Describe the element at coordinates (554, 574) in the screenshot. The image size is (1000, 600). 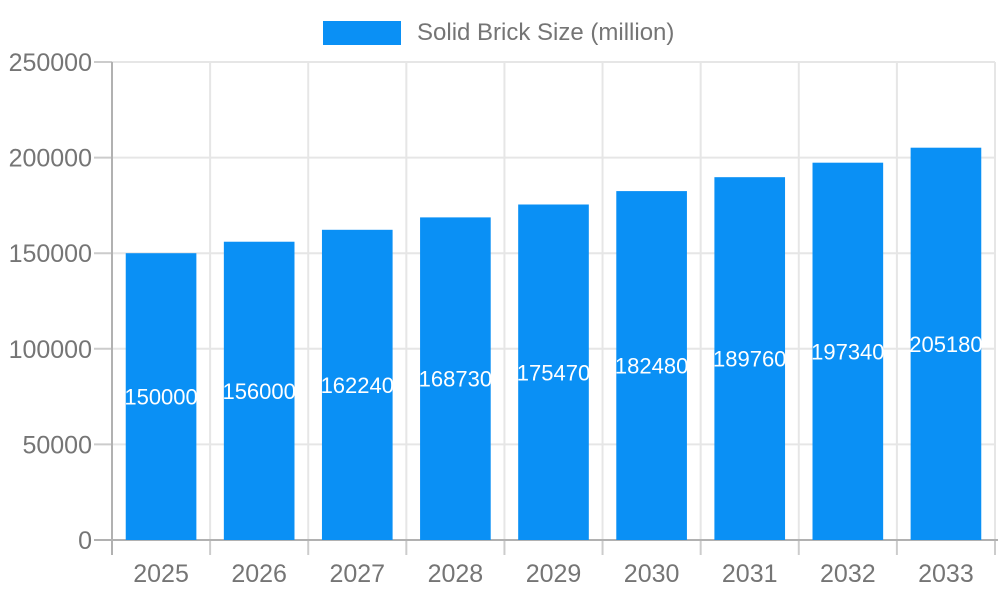
I see `x-axis-label: 2029` at that location.